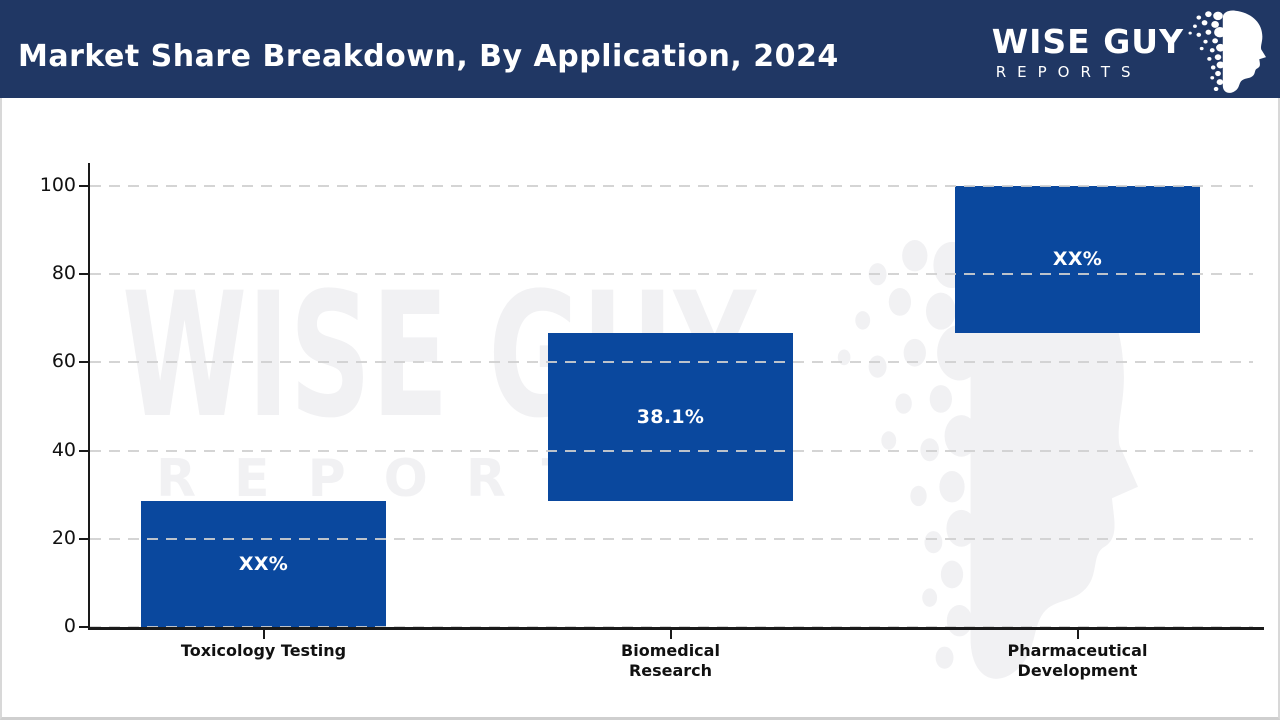 The height and width of the screenshot is (720, 1280). What do you see at coordinates (89, 396) in the screenshot?
I see `y-axis-spine` at bounding box center [89, 396].